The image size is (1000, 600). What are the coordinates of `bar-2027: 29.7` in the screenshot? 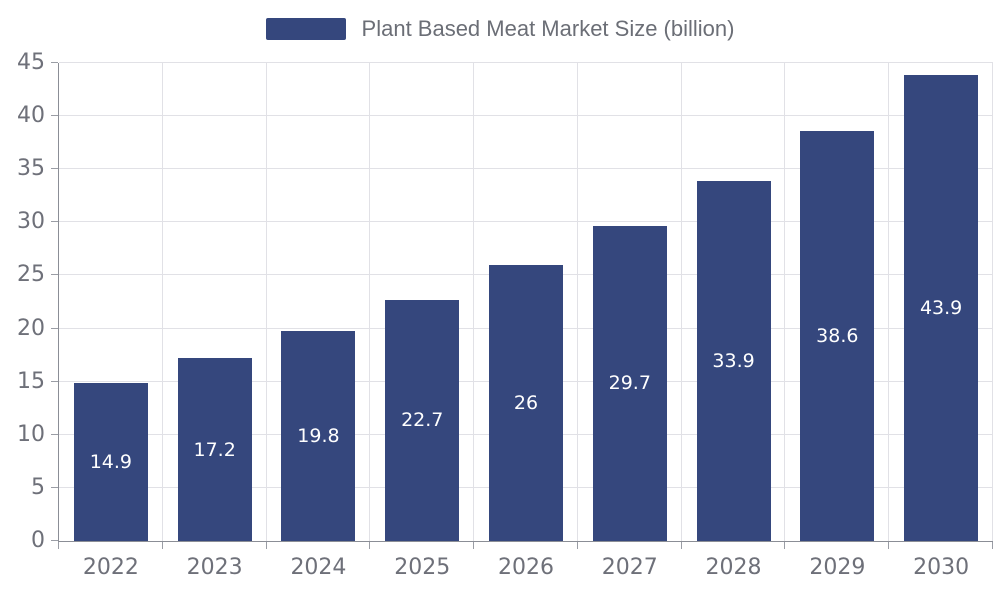 It's located at (629, 383).